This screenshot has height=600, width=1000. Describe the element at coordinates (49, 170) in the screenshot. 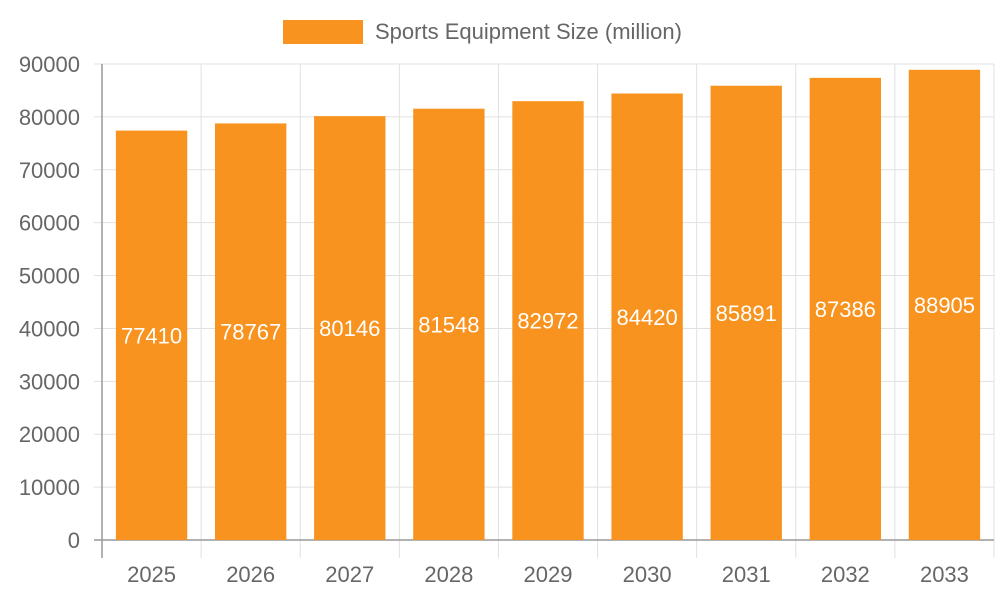

I see `y-tick-label: 70000` at that location.